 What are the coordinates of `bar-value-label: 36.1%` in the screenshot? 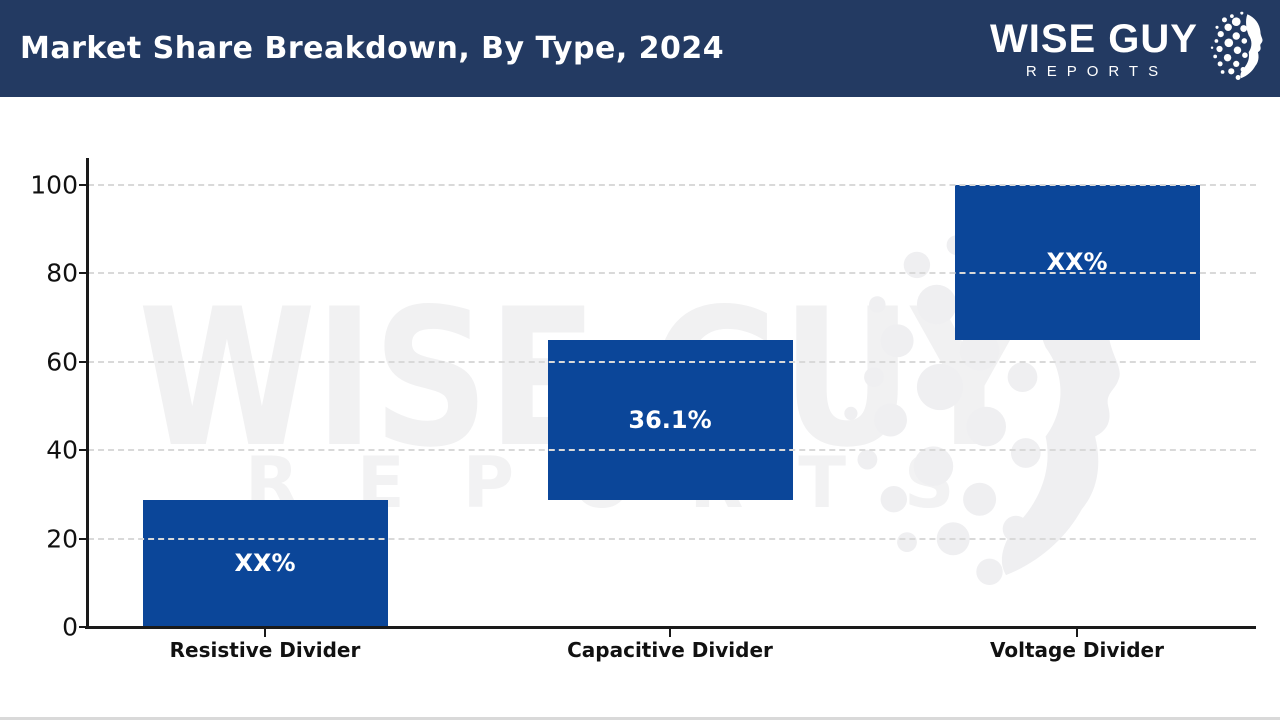 It's located at (670, 419).